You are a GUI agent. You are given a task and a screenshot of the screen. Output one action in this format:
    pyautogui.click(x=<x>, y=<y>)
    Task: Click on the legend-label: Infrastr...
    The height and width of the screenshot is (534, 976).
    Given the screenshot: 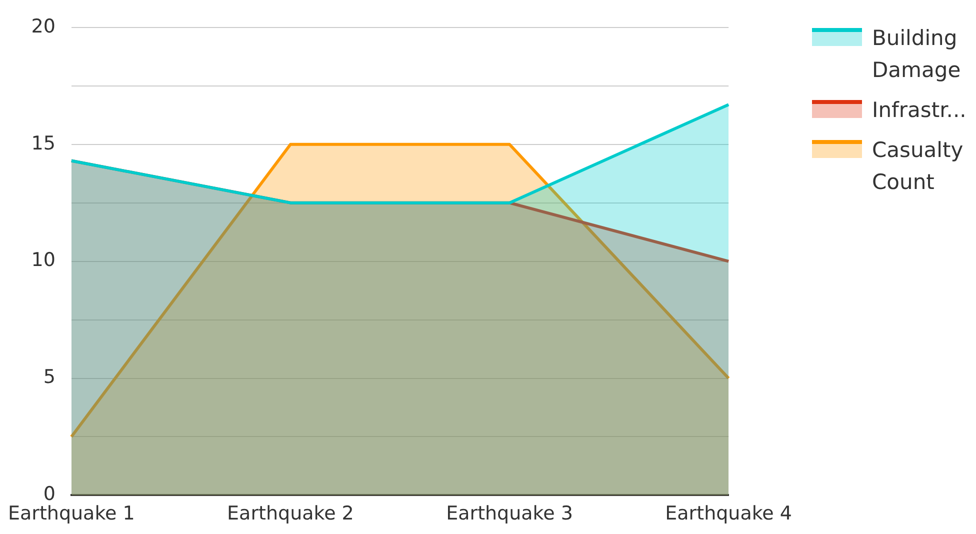 What is the action you would take?
    pyautogui.click(x=919, y=110)
    